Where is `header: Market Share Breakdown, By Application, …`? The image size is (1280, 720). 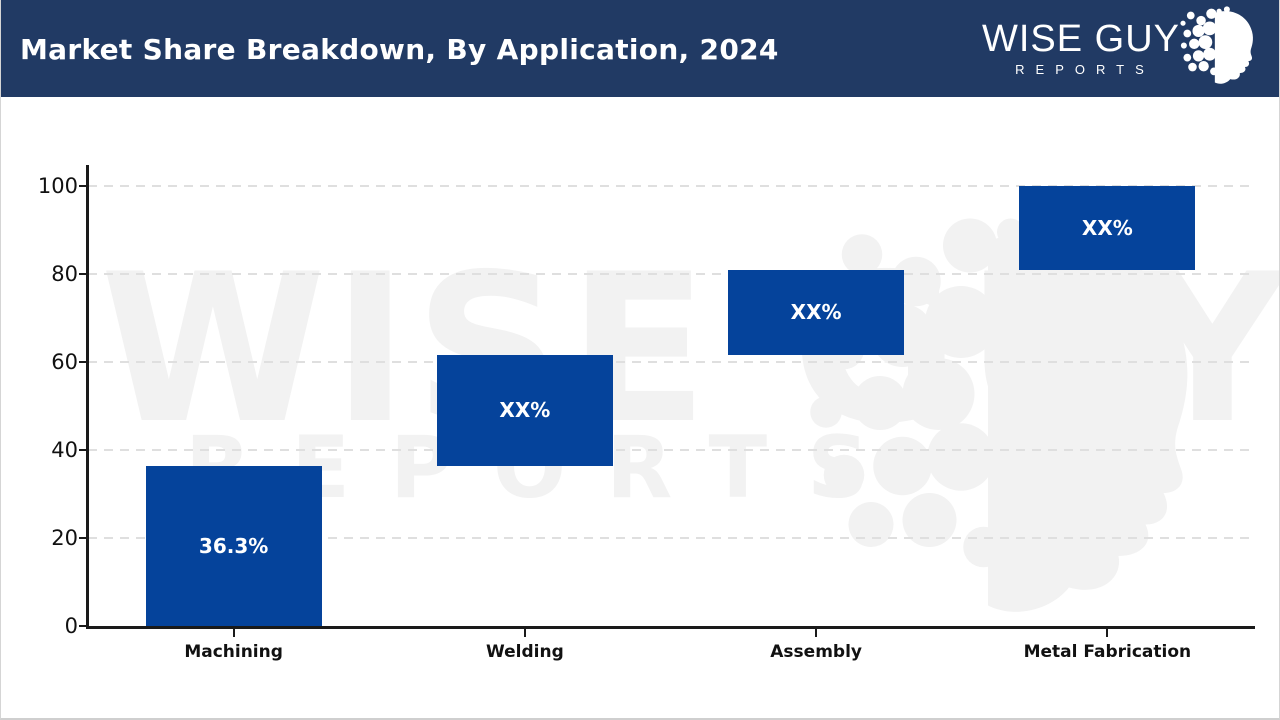
header: Market Share Breakdown, By Application, … is located at coordinates (640, 48).